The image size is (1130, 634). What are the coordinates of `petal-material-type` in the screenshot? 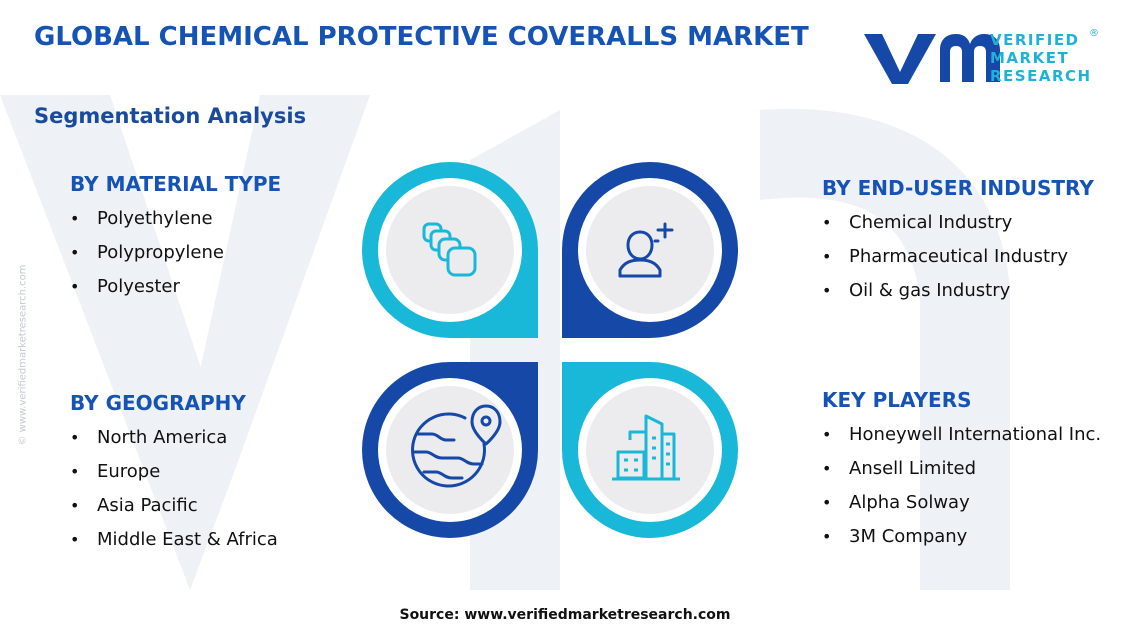 It's located at (450, 250).